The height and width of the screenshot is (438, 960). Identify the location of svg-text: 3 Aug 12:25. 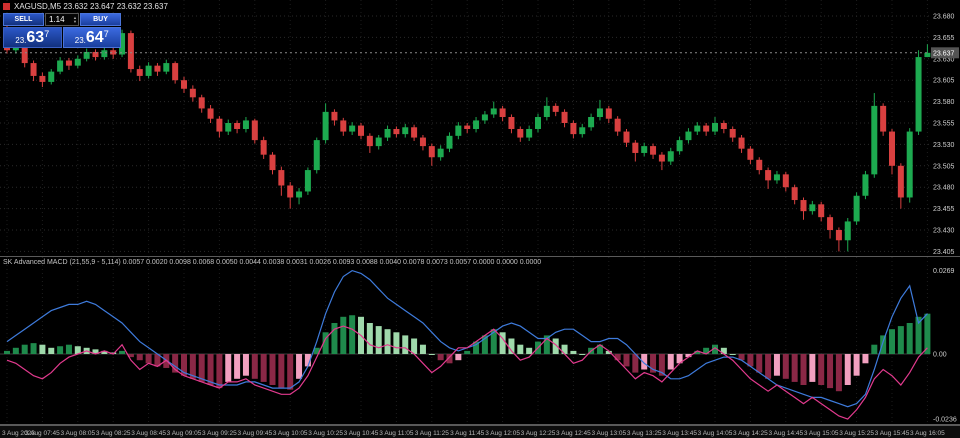
(538, 433).